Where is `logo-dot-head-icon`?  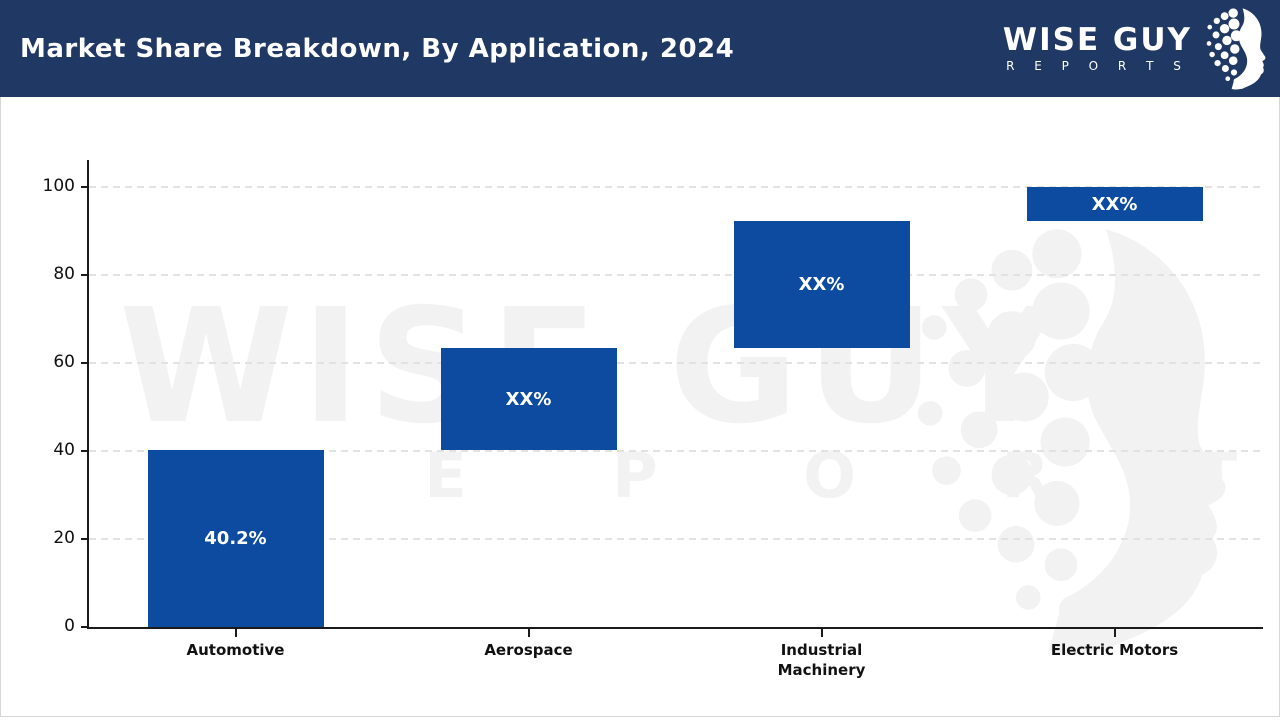
logo-dot-head-icon is located at coordinates (1236, 48).